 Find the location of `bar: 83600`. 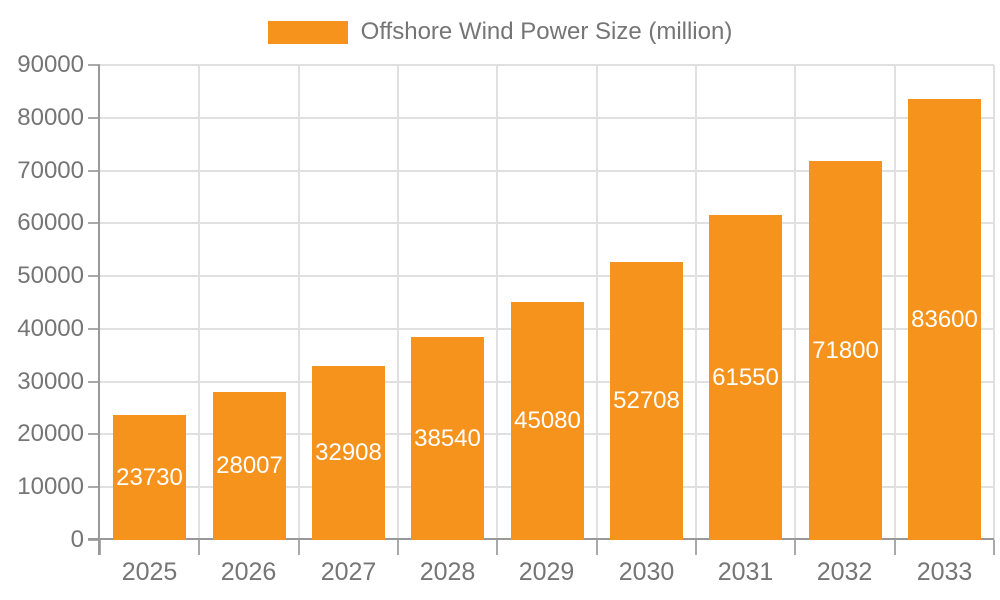

bar: 83600 is located at coordinates (944, 319).